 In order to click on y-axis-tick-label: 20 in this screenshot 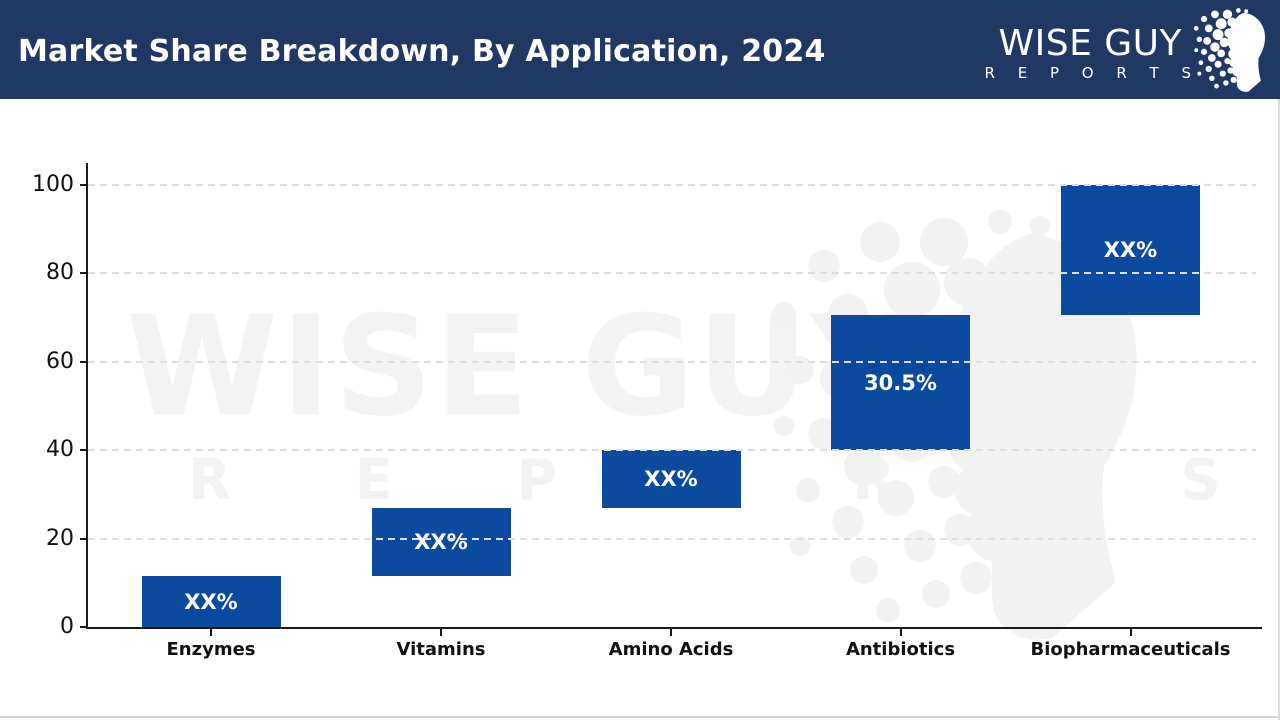, I will do `click(60, 538)`.